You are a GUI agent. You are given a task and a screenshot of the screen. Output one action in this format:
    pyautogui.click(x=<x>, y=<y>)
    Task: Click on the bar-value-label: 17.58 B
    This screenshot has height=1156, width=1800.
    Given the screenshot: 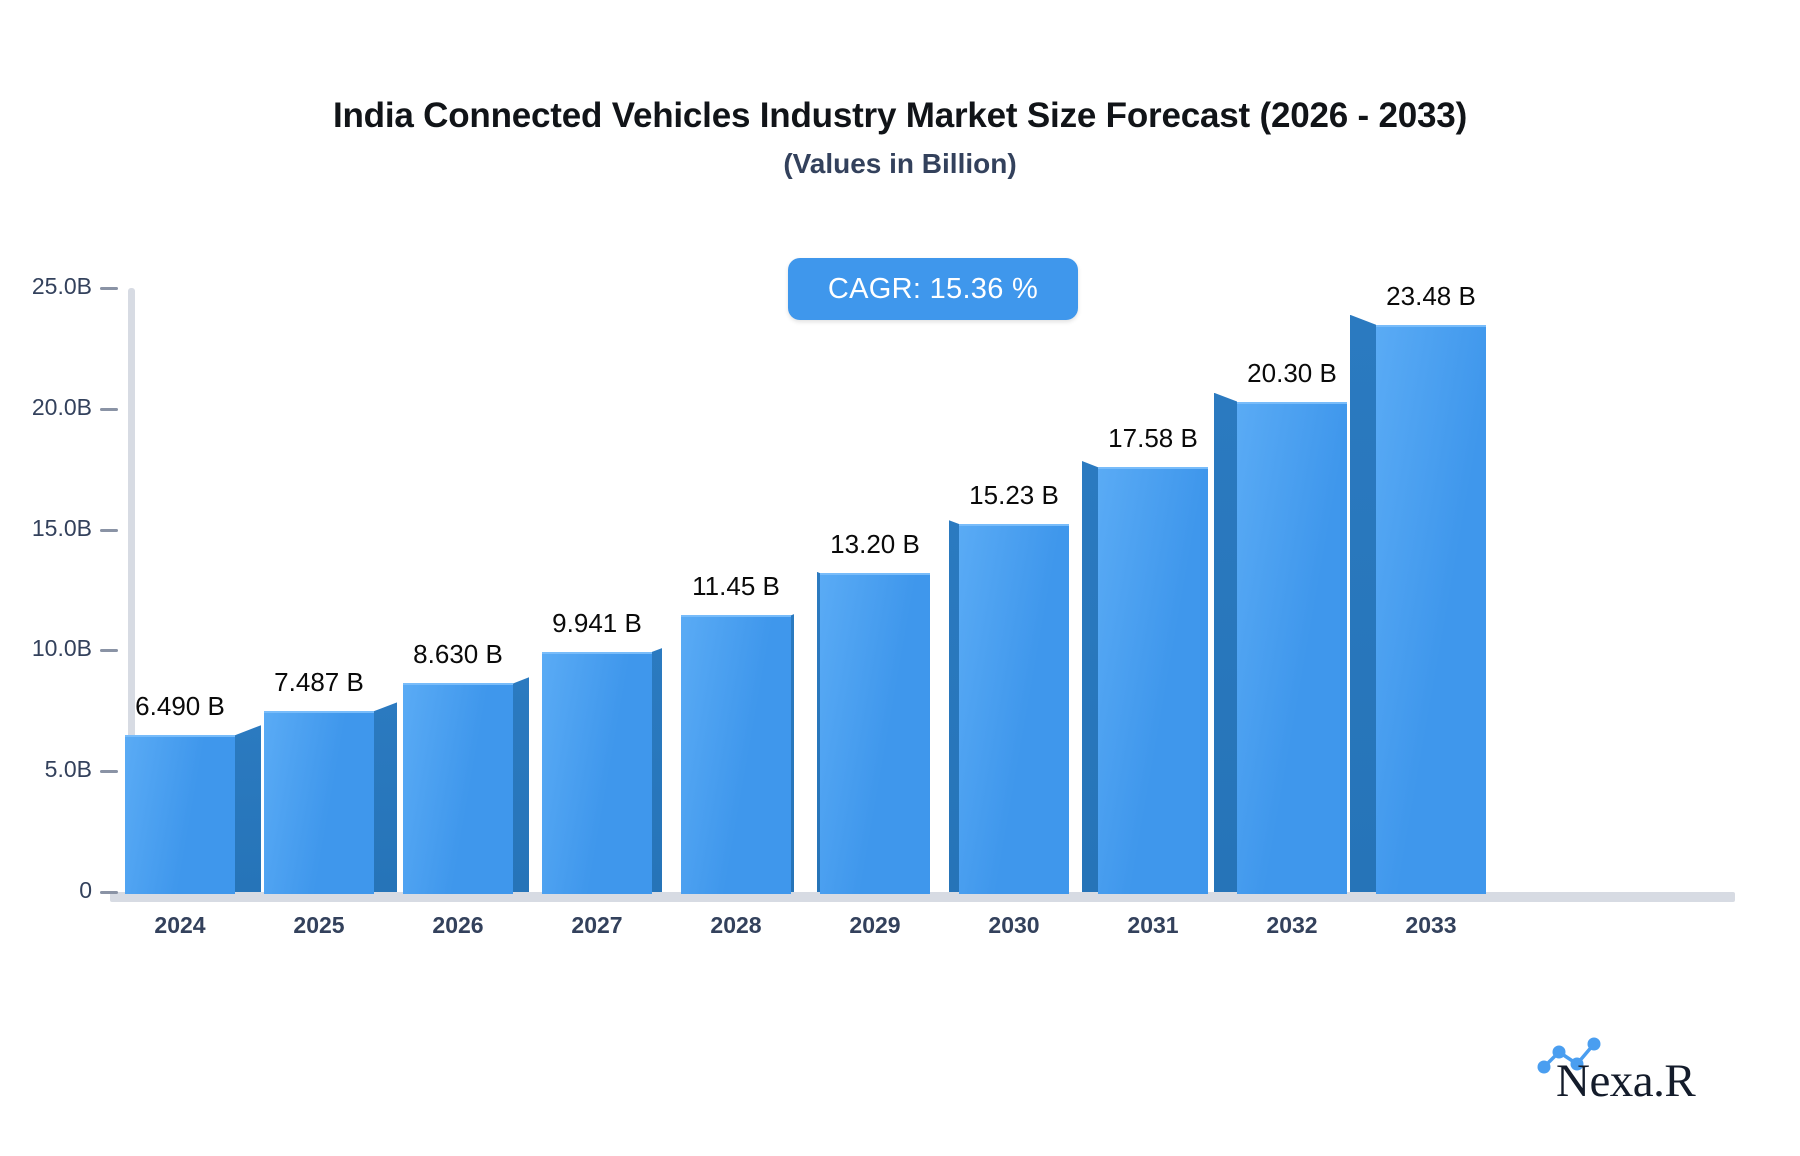 What is the action you would take?
    pyautogui.click(x=1153, y=438)
    